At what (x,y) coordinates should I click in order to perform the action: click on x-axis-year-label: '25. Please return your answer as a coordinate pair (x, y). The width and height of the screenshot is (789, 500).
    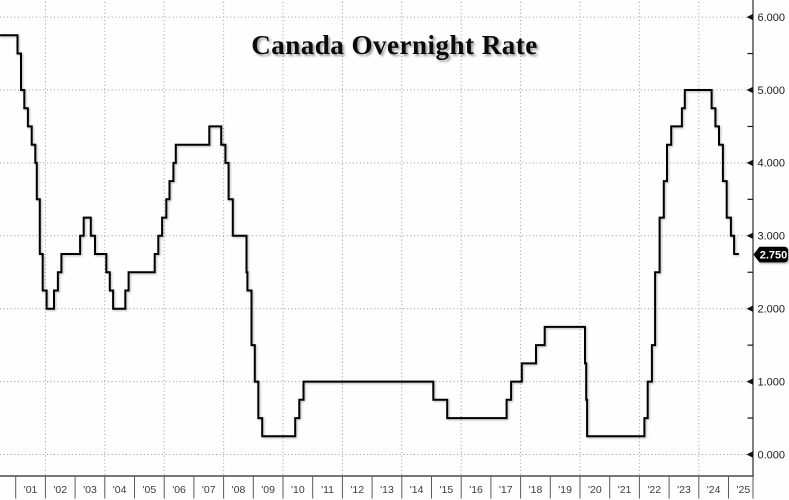
    Looking at the image, I should click on (744, 490).